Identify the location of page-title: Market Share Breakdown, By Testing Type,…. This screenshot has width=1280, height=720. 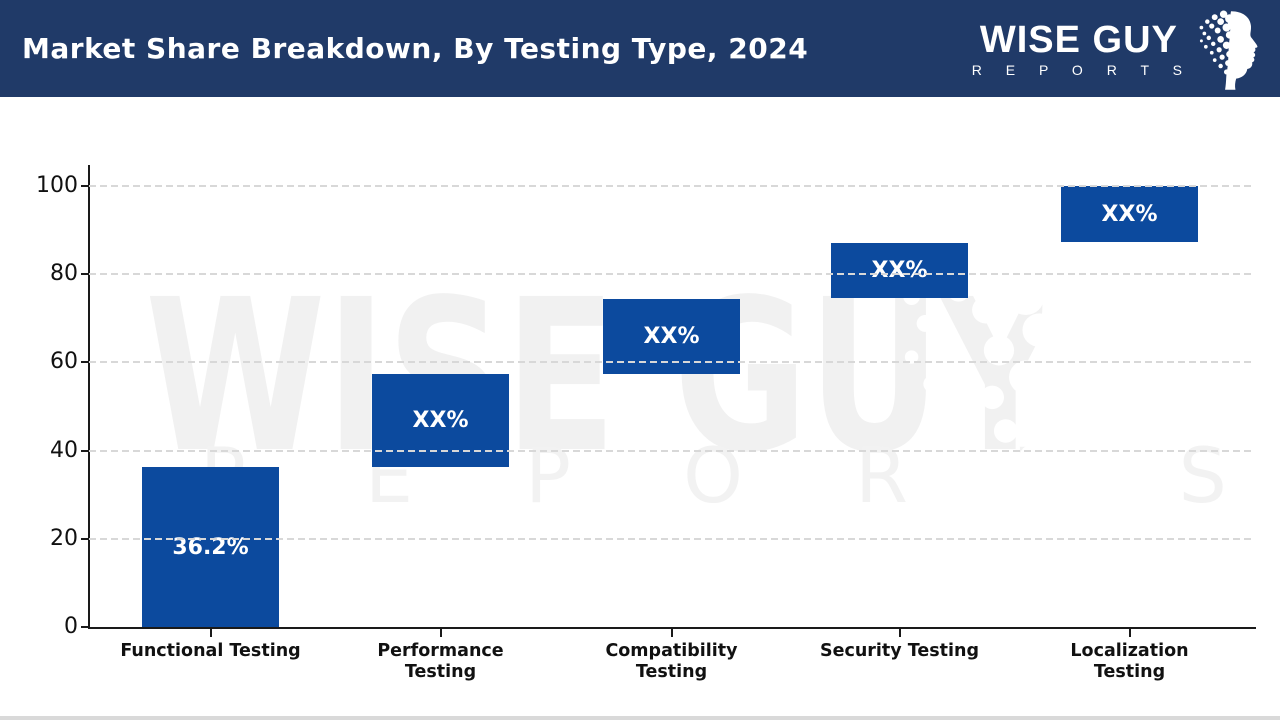
(415, 48).